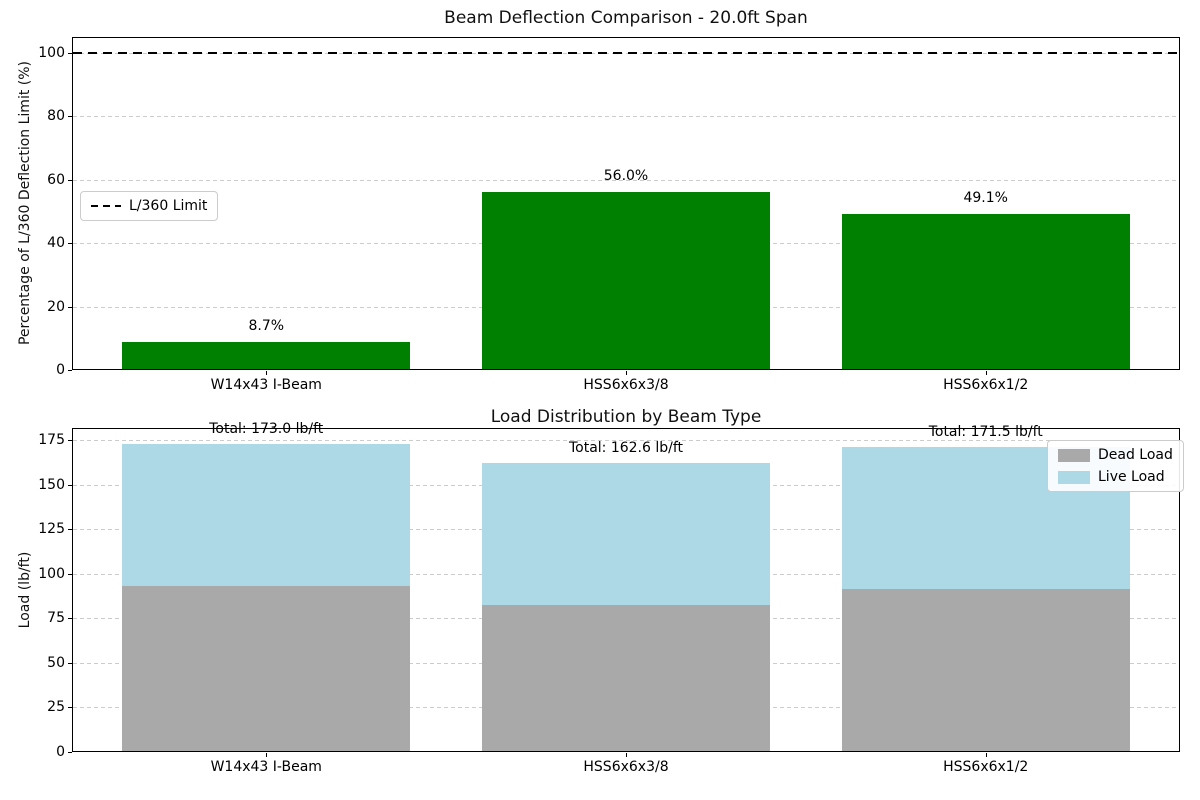  I want to click on y-tick-label: 20, so click(56, 306).